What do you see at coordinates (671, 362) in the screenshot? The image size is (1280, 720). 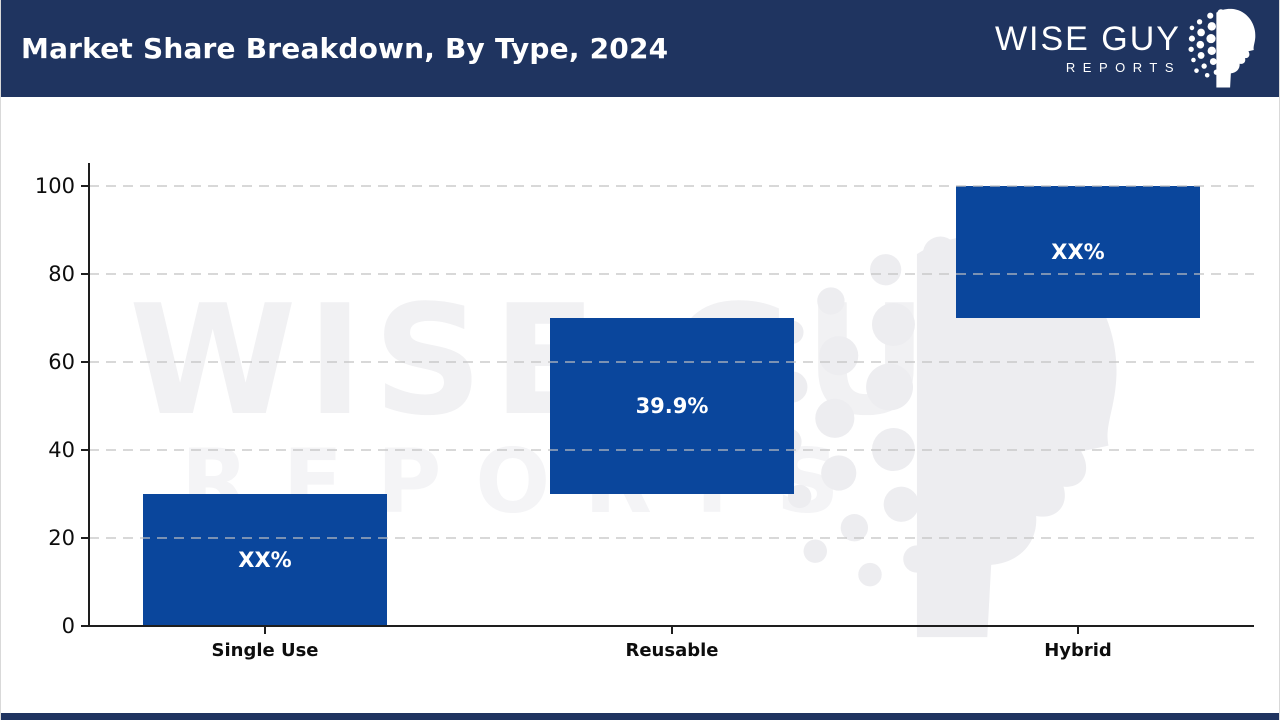 I see `gridline-y60` at bounding box center [671, 362].